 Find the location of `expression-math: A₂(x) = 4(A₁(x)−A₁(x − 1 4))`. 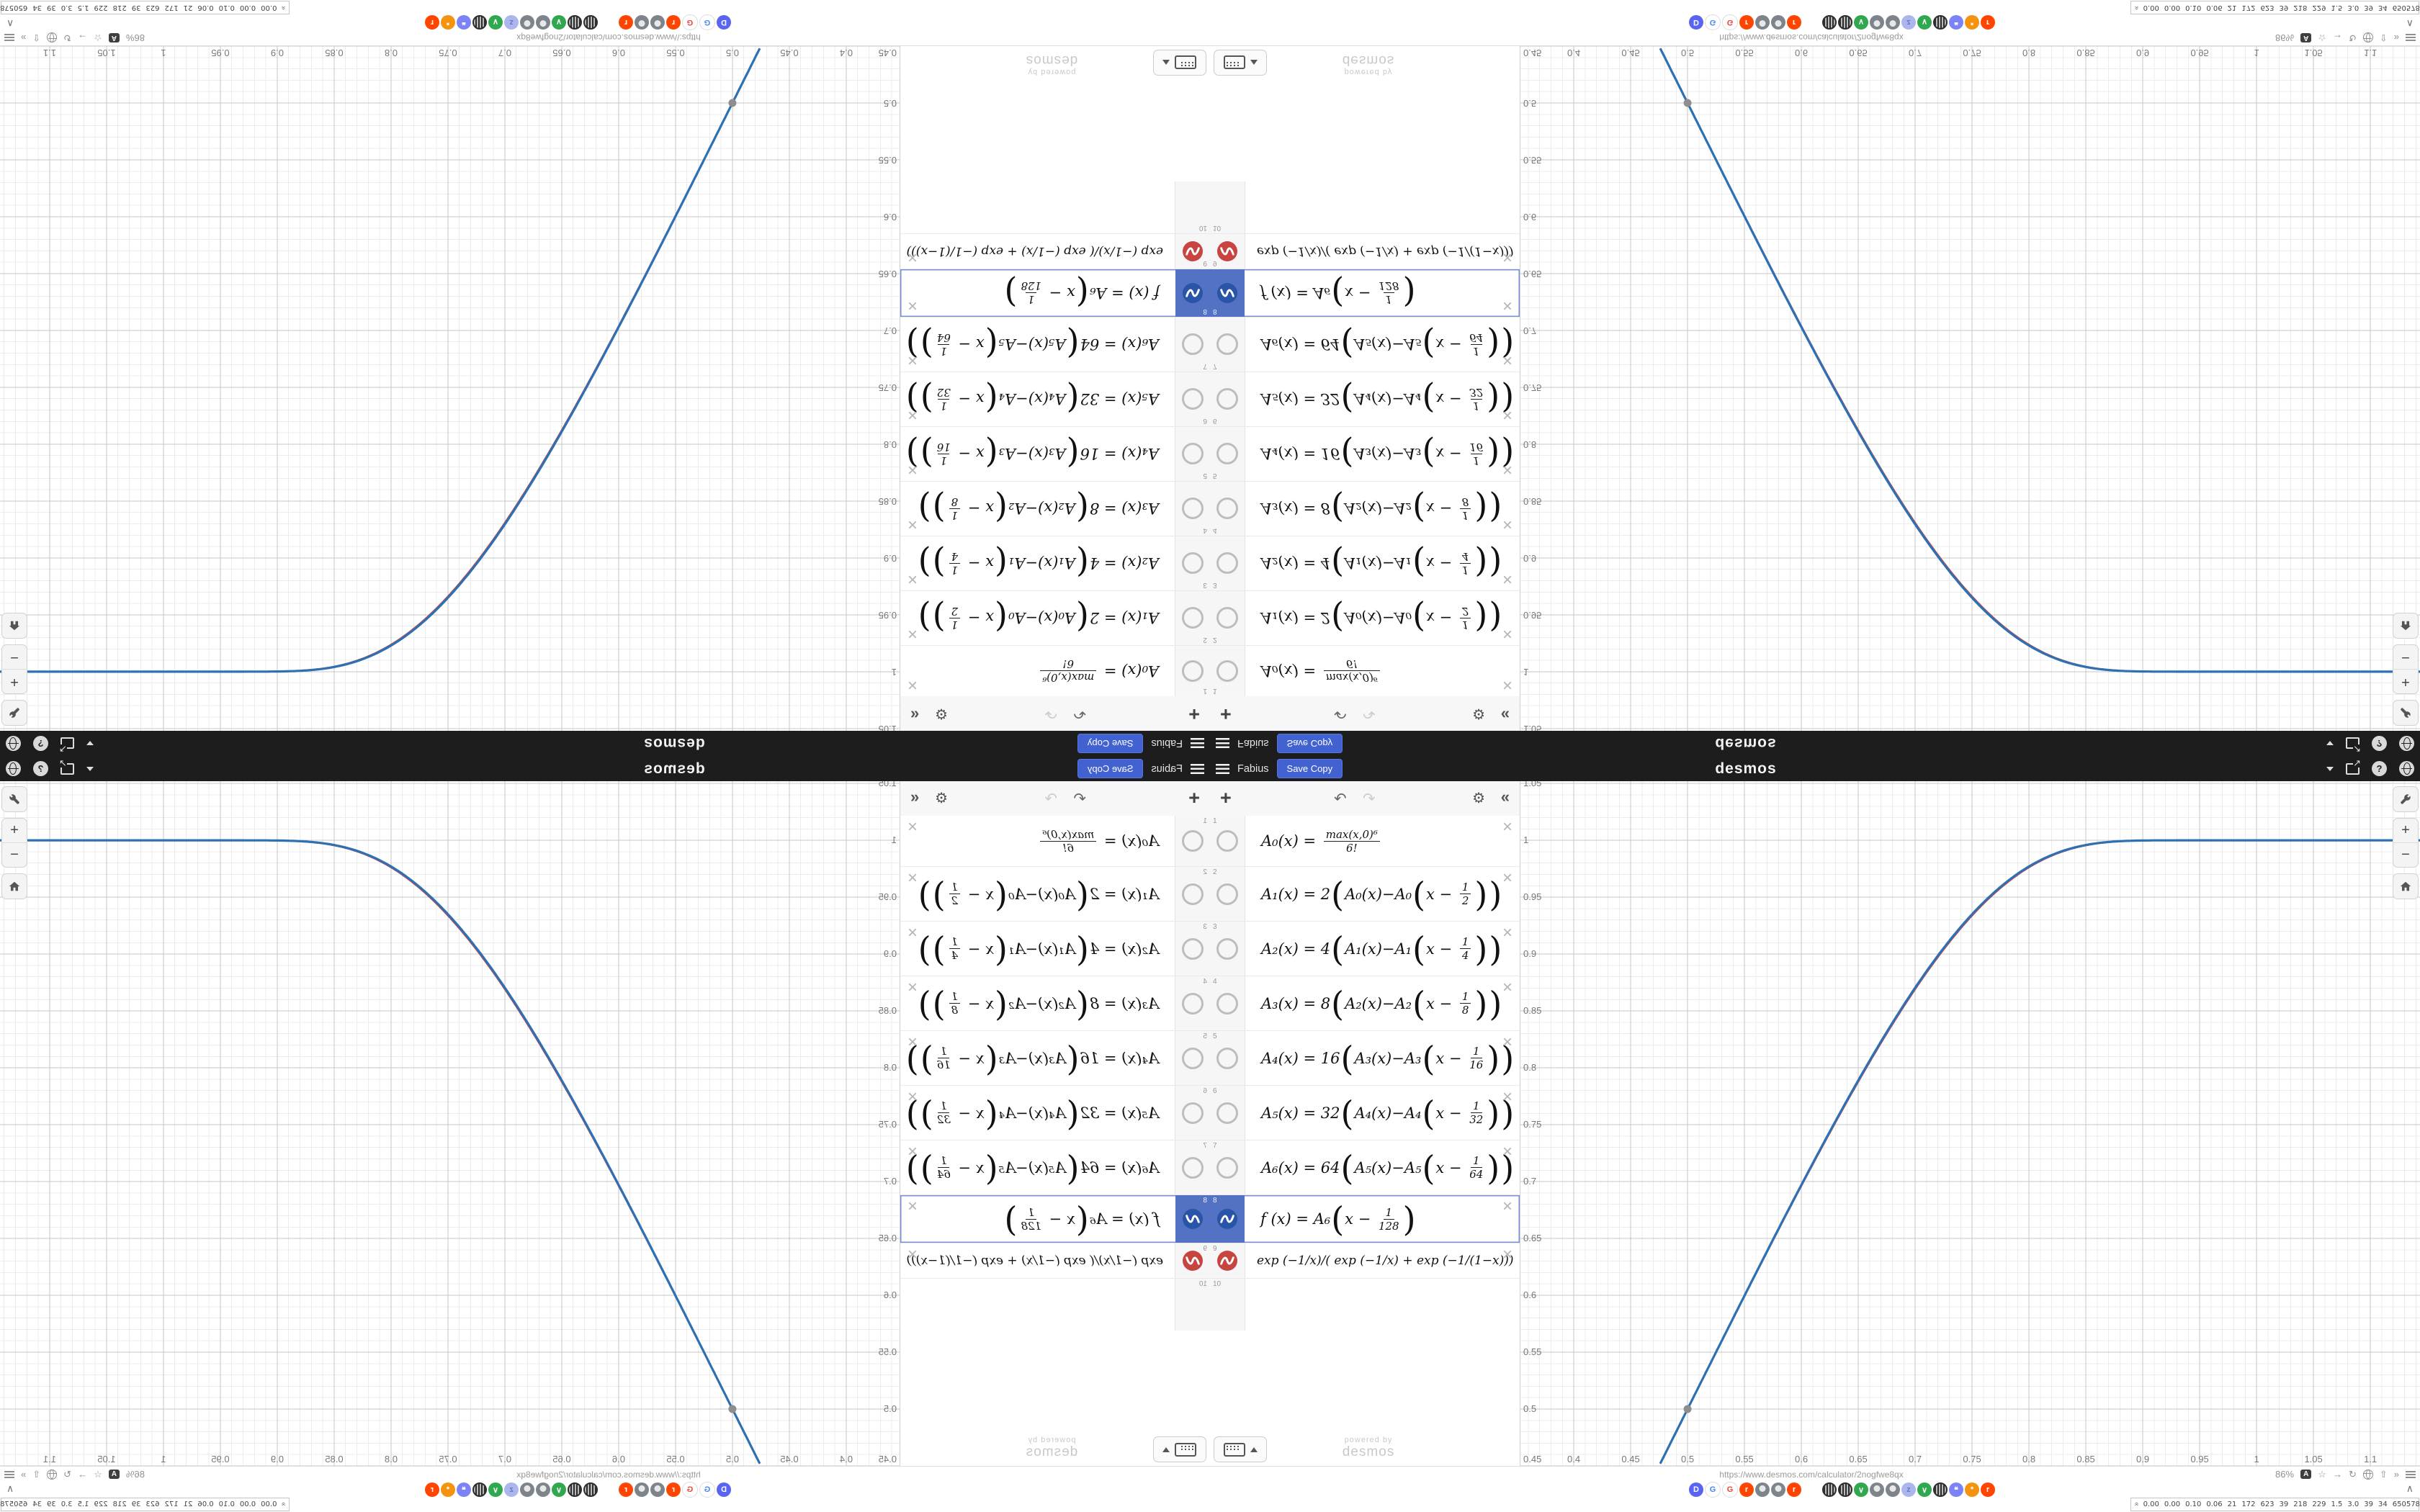

expression-math: A₂(x) = 4(A₁(x)−A₁(x − 1 4)) is located at coordinates (1038, 563).